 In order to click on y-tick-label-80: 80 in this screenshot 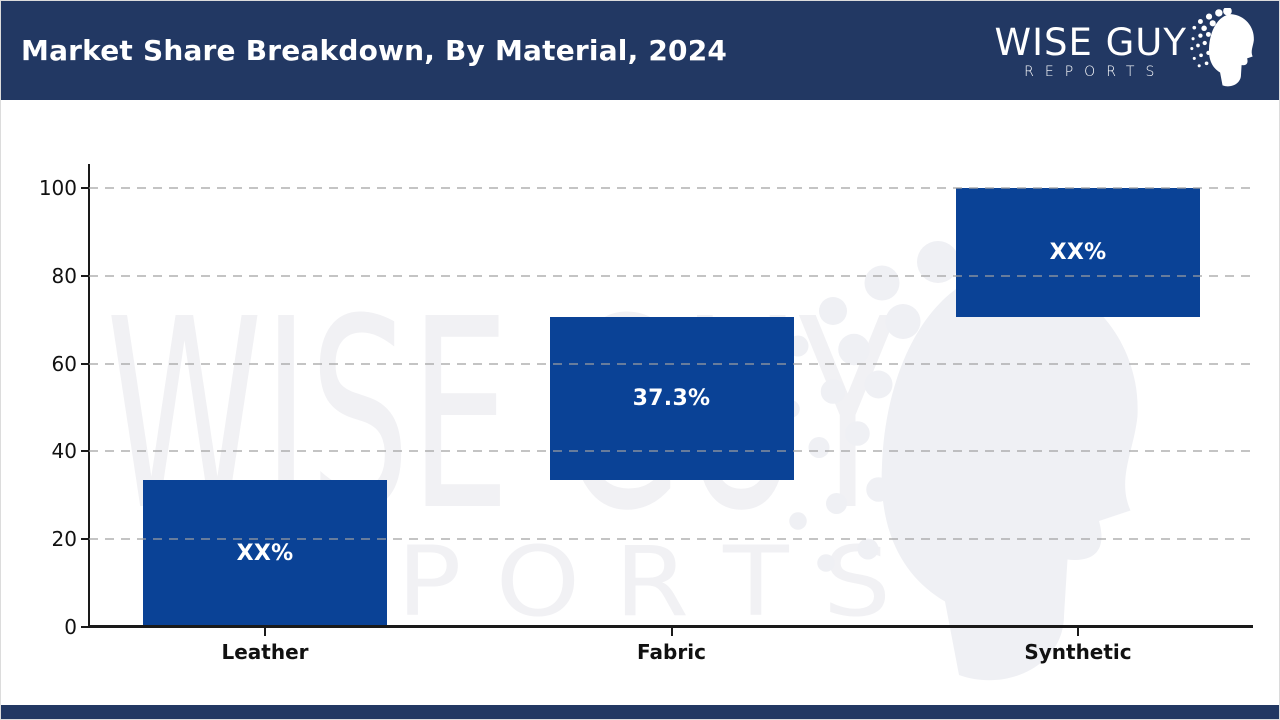, I will do `click(64, 275)`.